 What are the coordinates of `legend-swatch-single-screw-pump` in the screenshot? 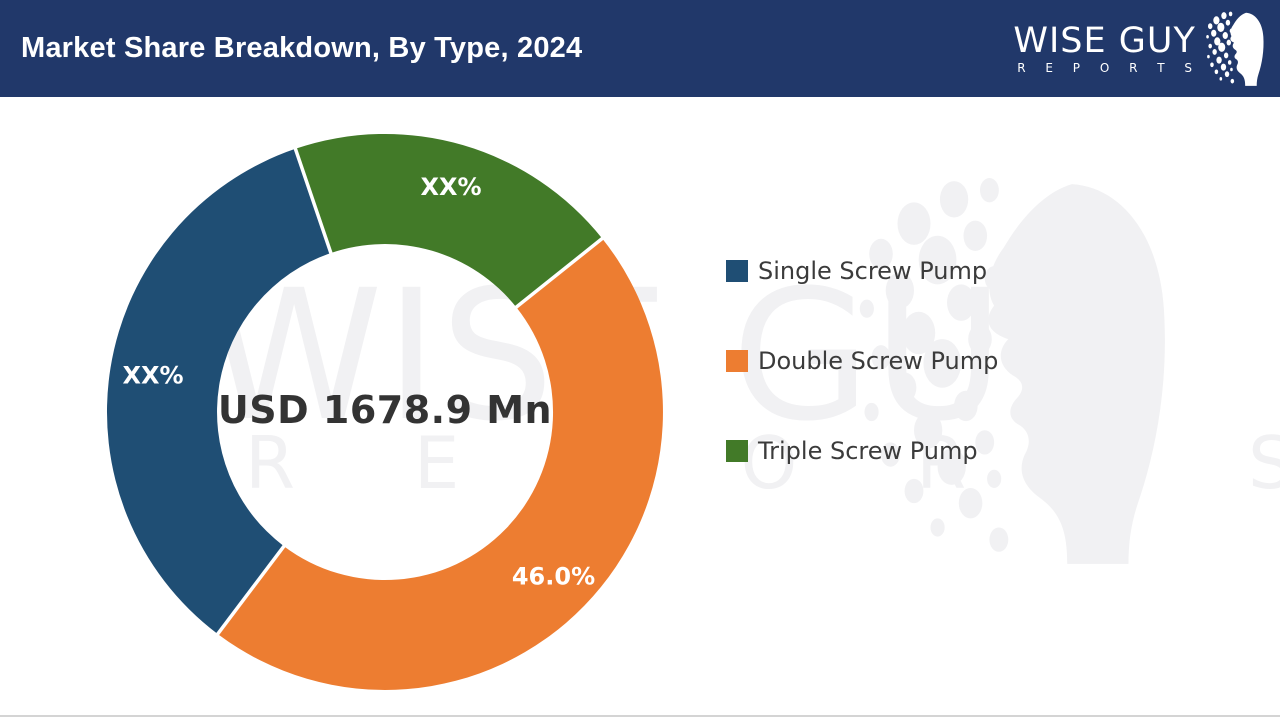 It's located at (737, 271).